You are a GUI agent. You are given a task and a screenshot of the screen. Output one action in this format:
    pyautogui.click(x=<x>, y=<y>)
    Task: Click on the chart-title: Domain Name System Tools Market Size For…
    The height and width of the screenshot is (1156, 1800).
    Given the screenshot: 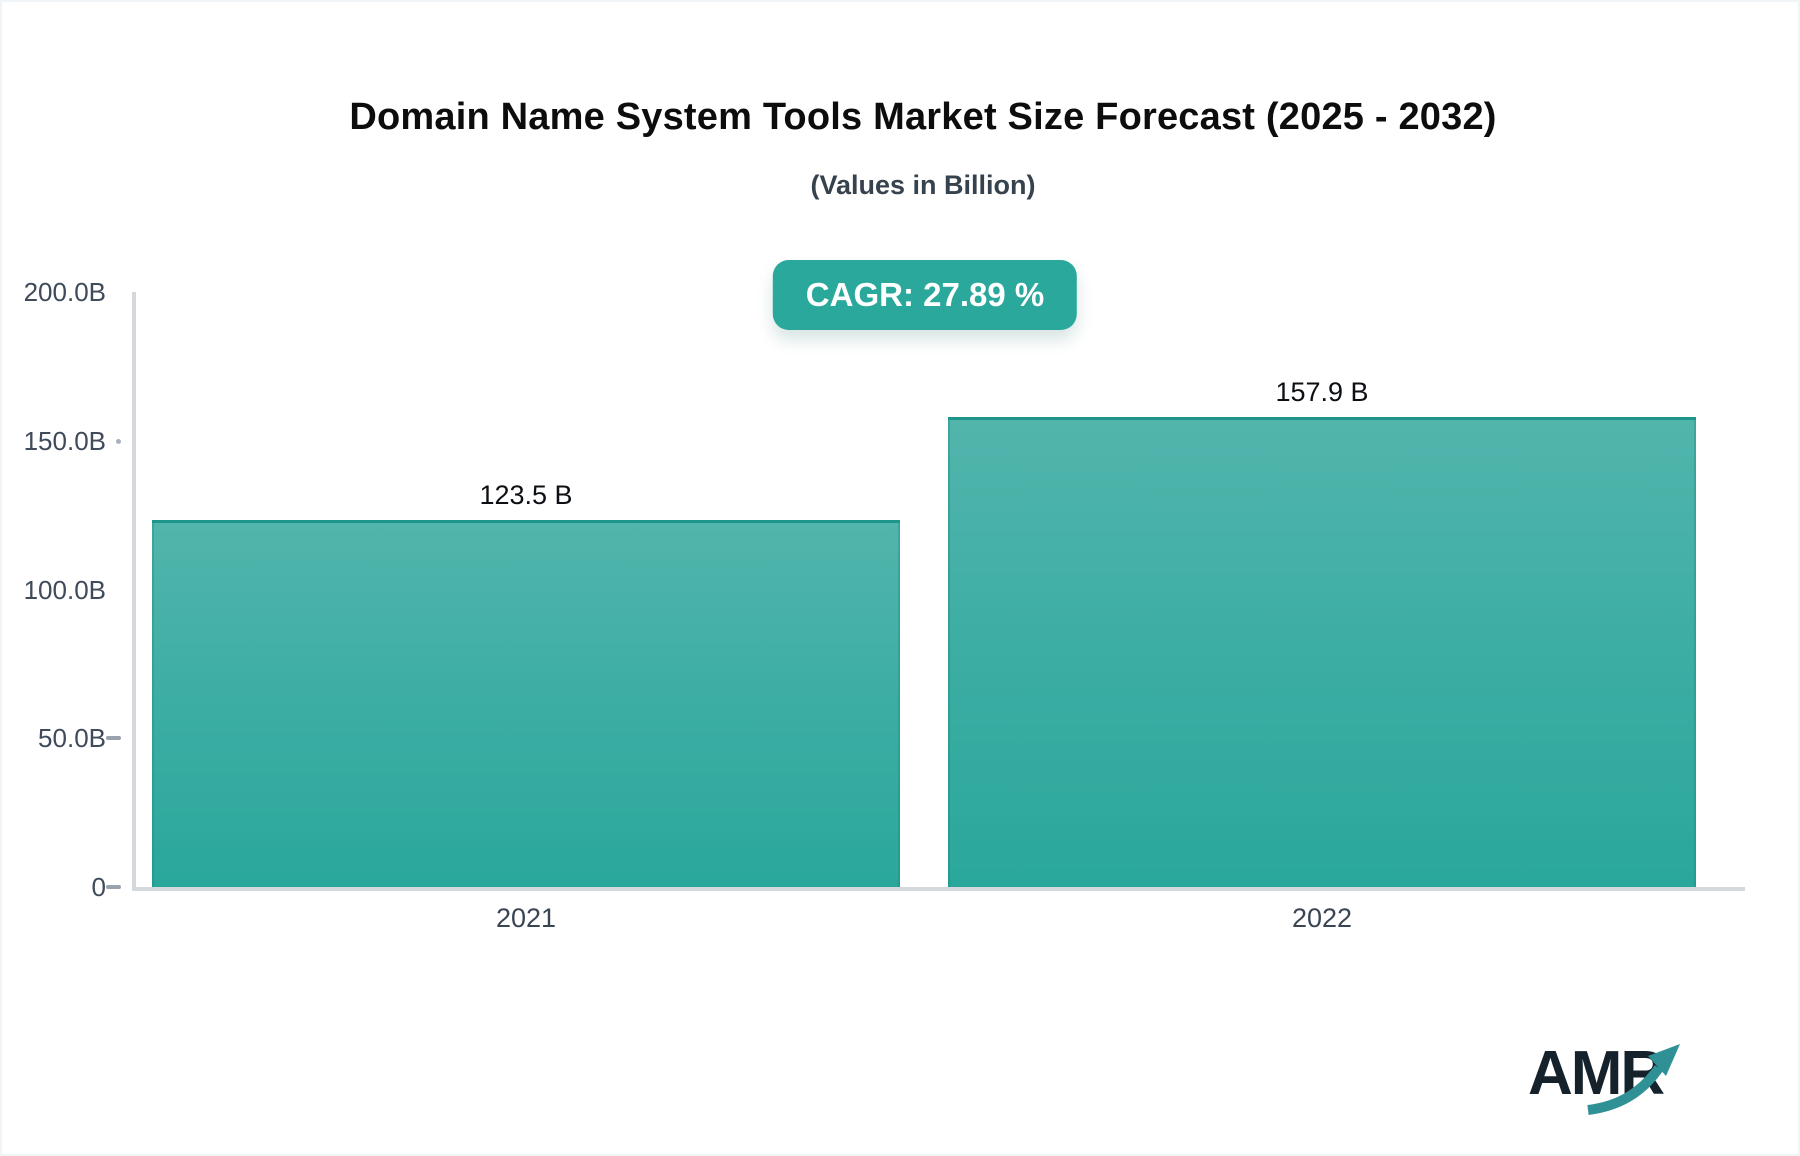 What is the action you would take?
    pyautogui.click(x=923, y=117)
    